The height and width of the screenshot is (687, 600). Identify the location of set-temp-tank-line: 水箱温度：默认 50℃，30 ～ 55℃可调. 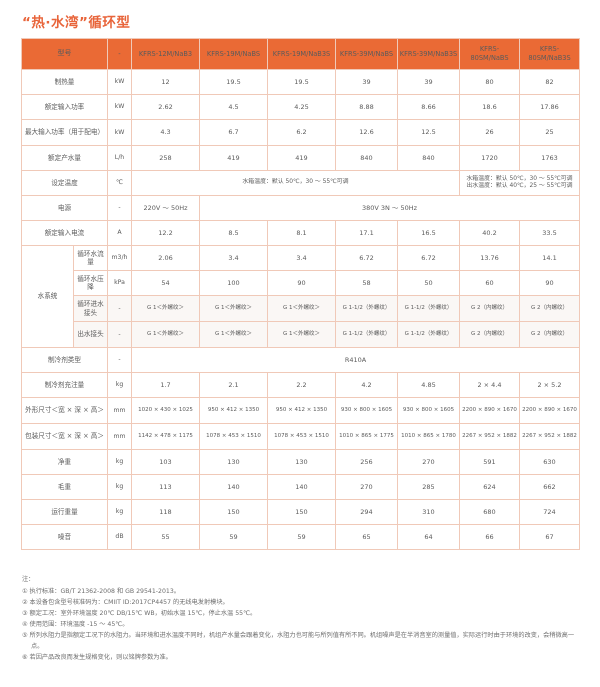
(519, 178).